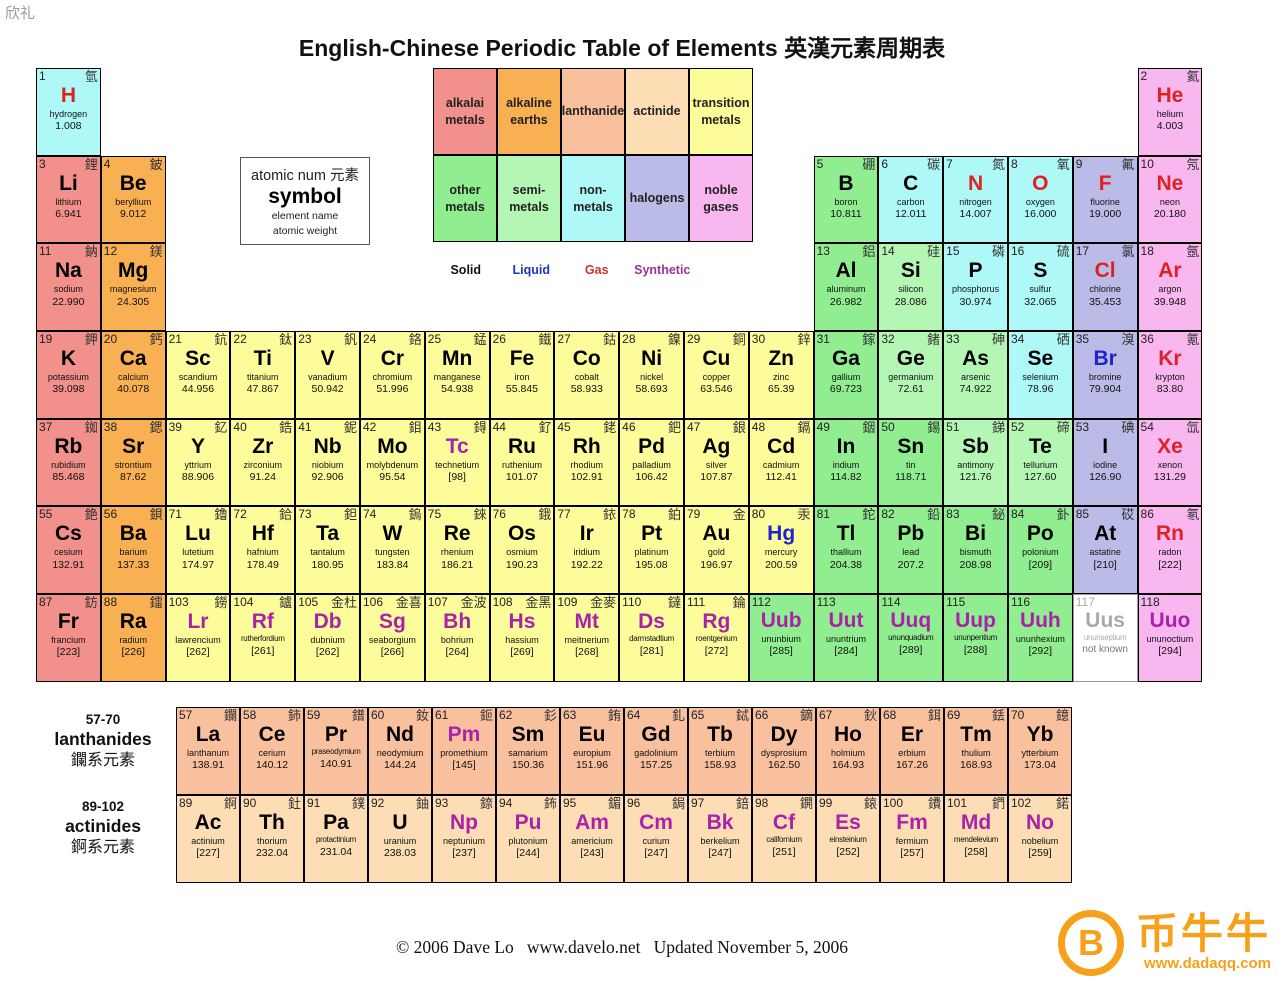 The height and width of the screenshot is (989, 1279). Describe the element at coordinates (538, 603) in the screenshot. I see `chinese-name: 金黑` at that location.